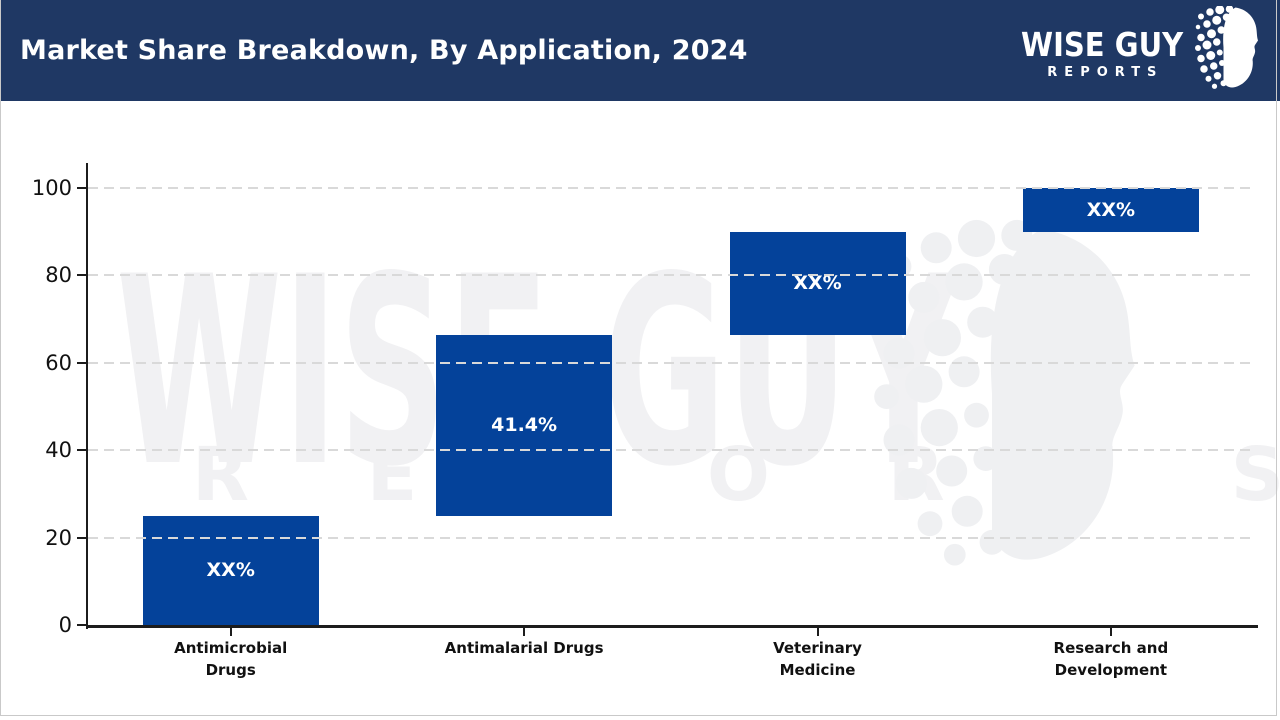 The height and width of the screenshot is (720, 1280). What do you see at coordinates (524, 648) in the screenshot?
I see `x-category-label: Antimalarial Drugs` at bounding box center [524, 648].